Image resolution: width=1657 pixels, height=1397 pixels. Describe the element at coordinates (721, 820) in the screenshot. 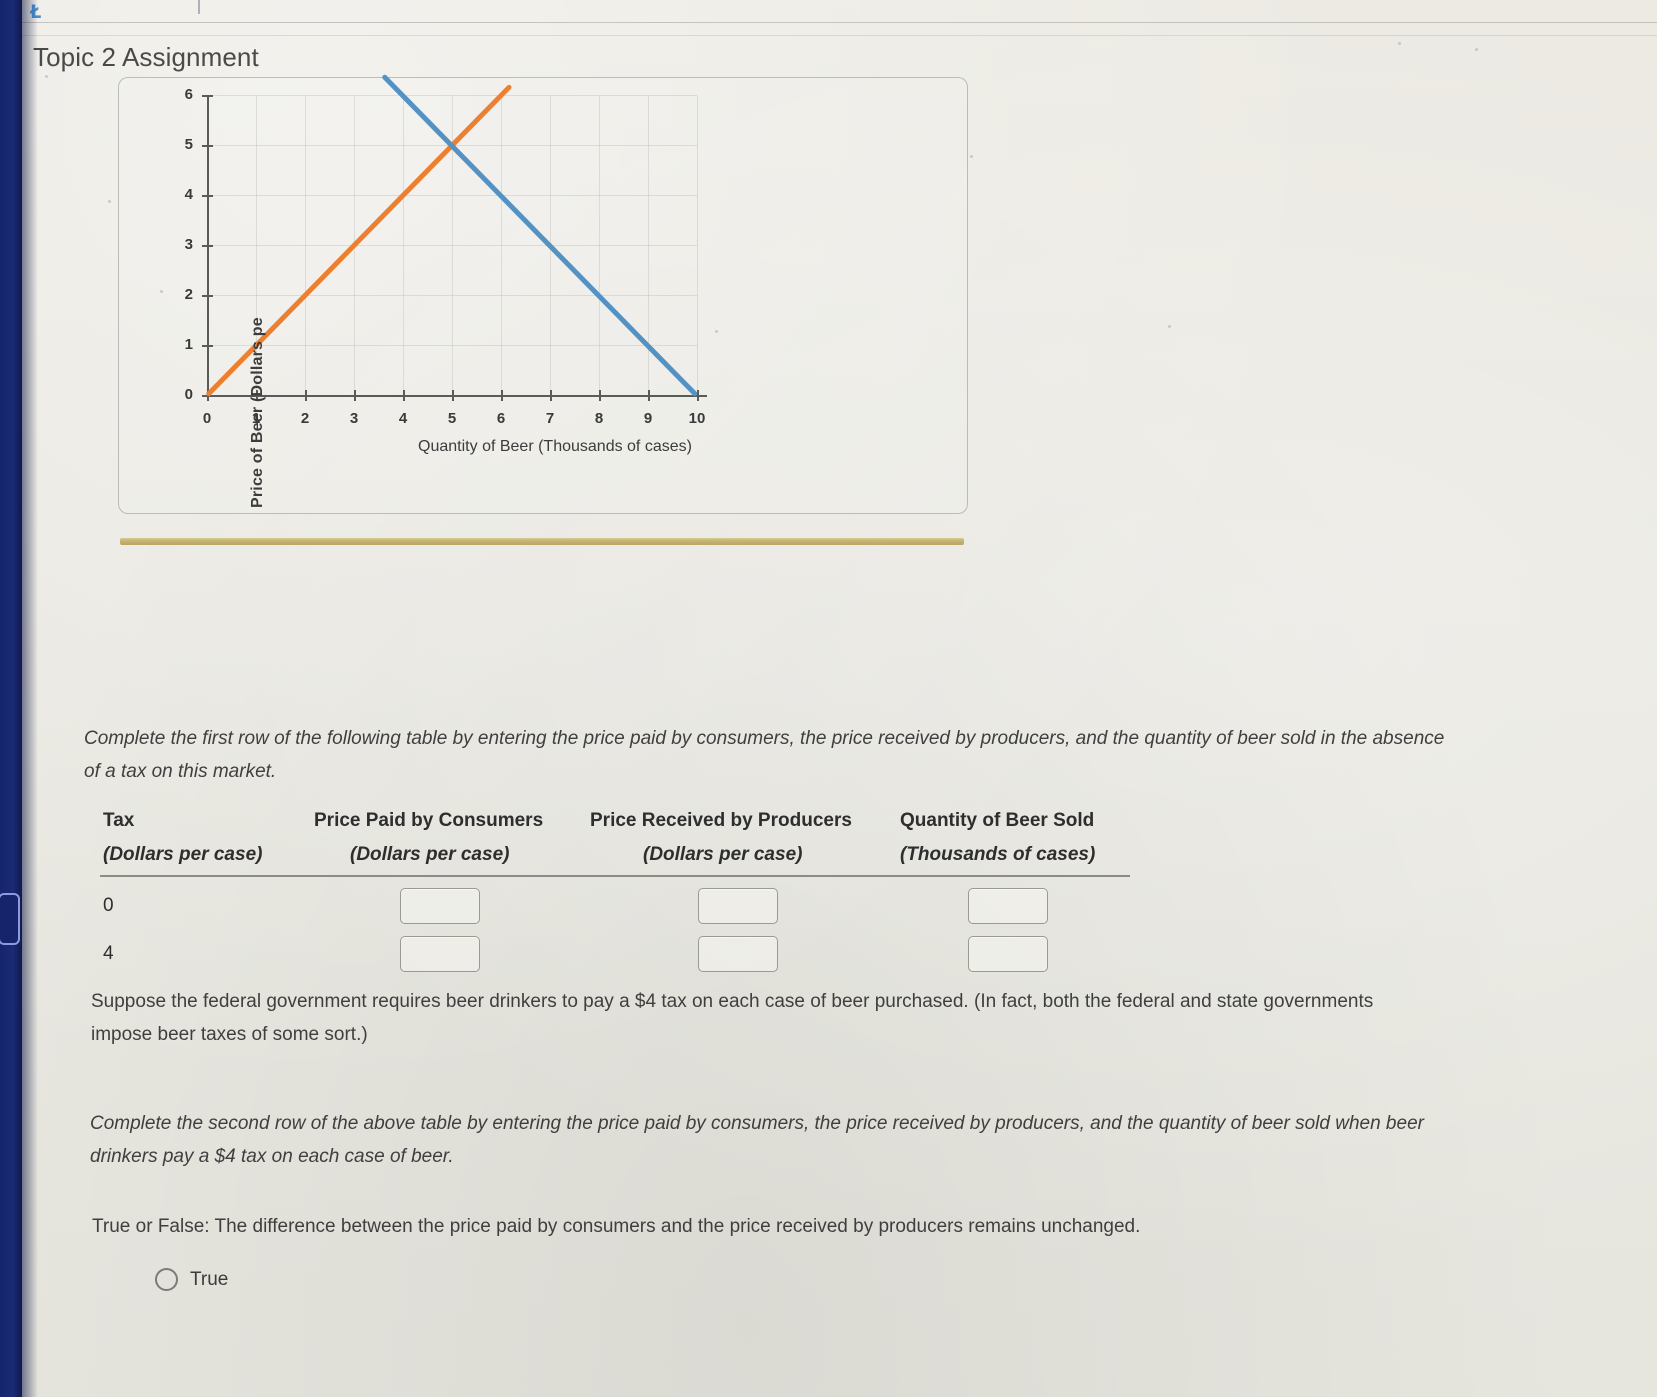

I see `header-price-received: Price Received by Producers` at that location.